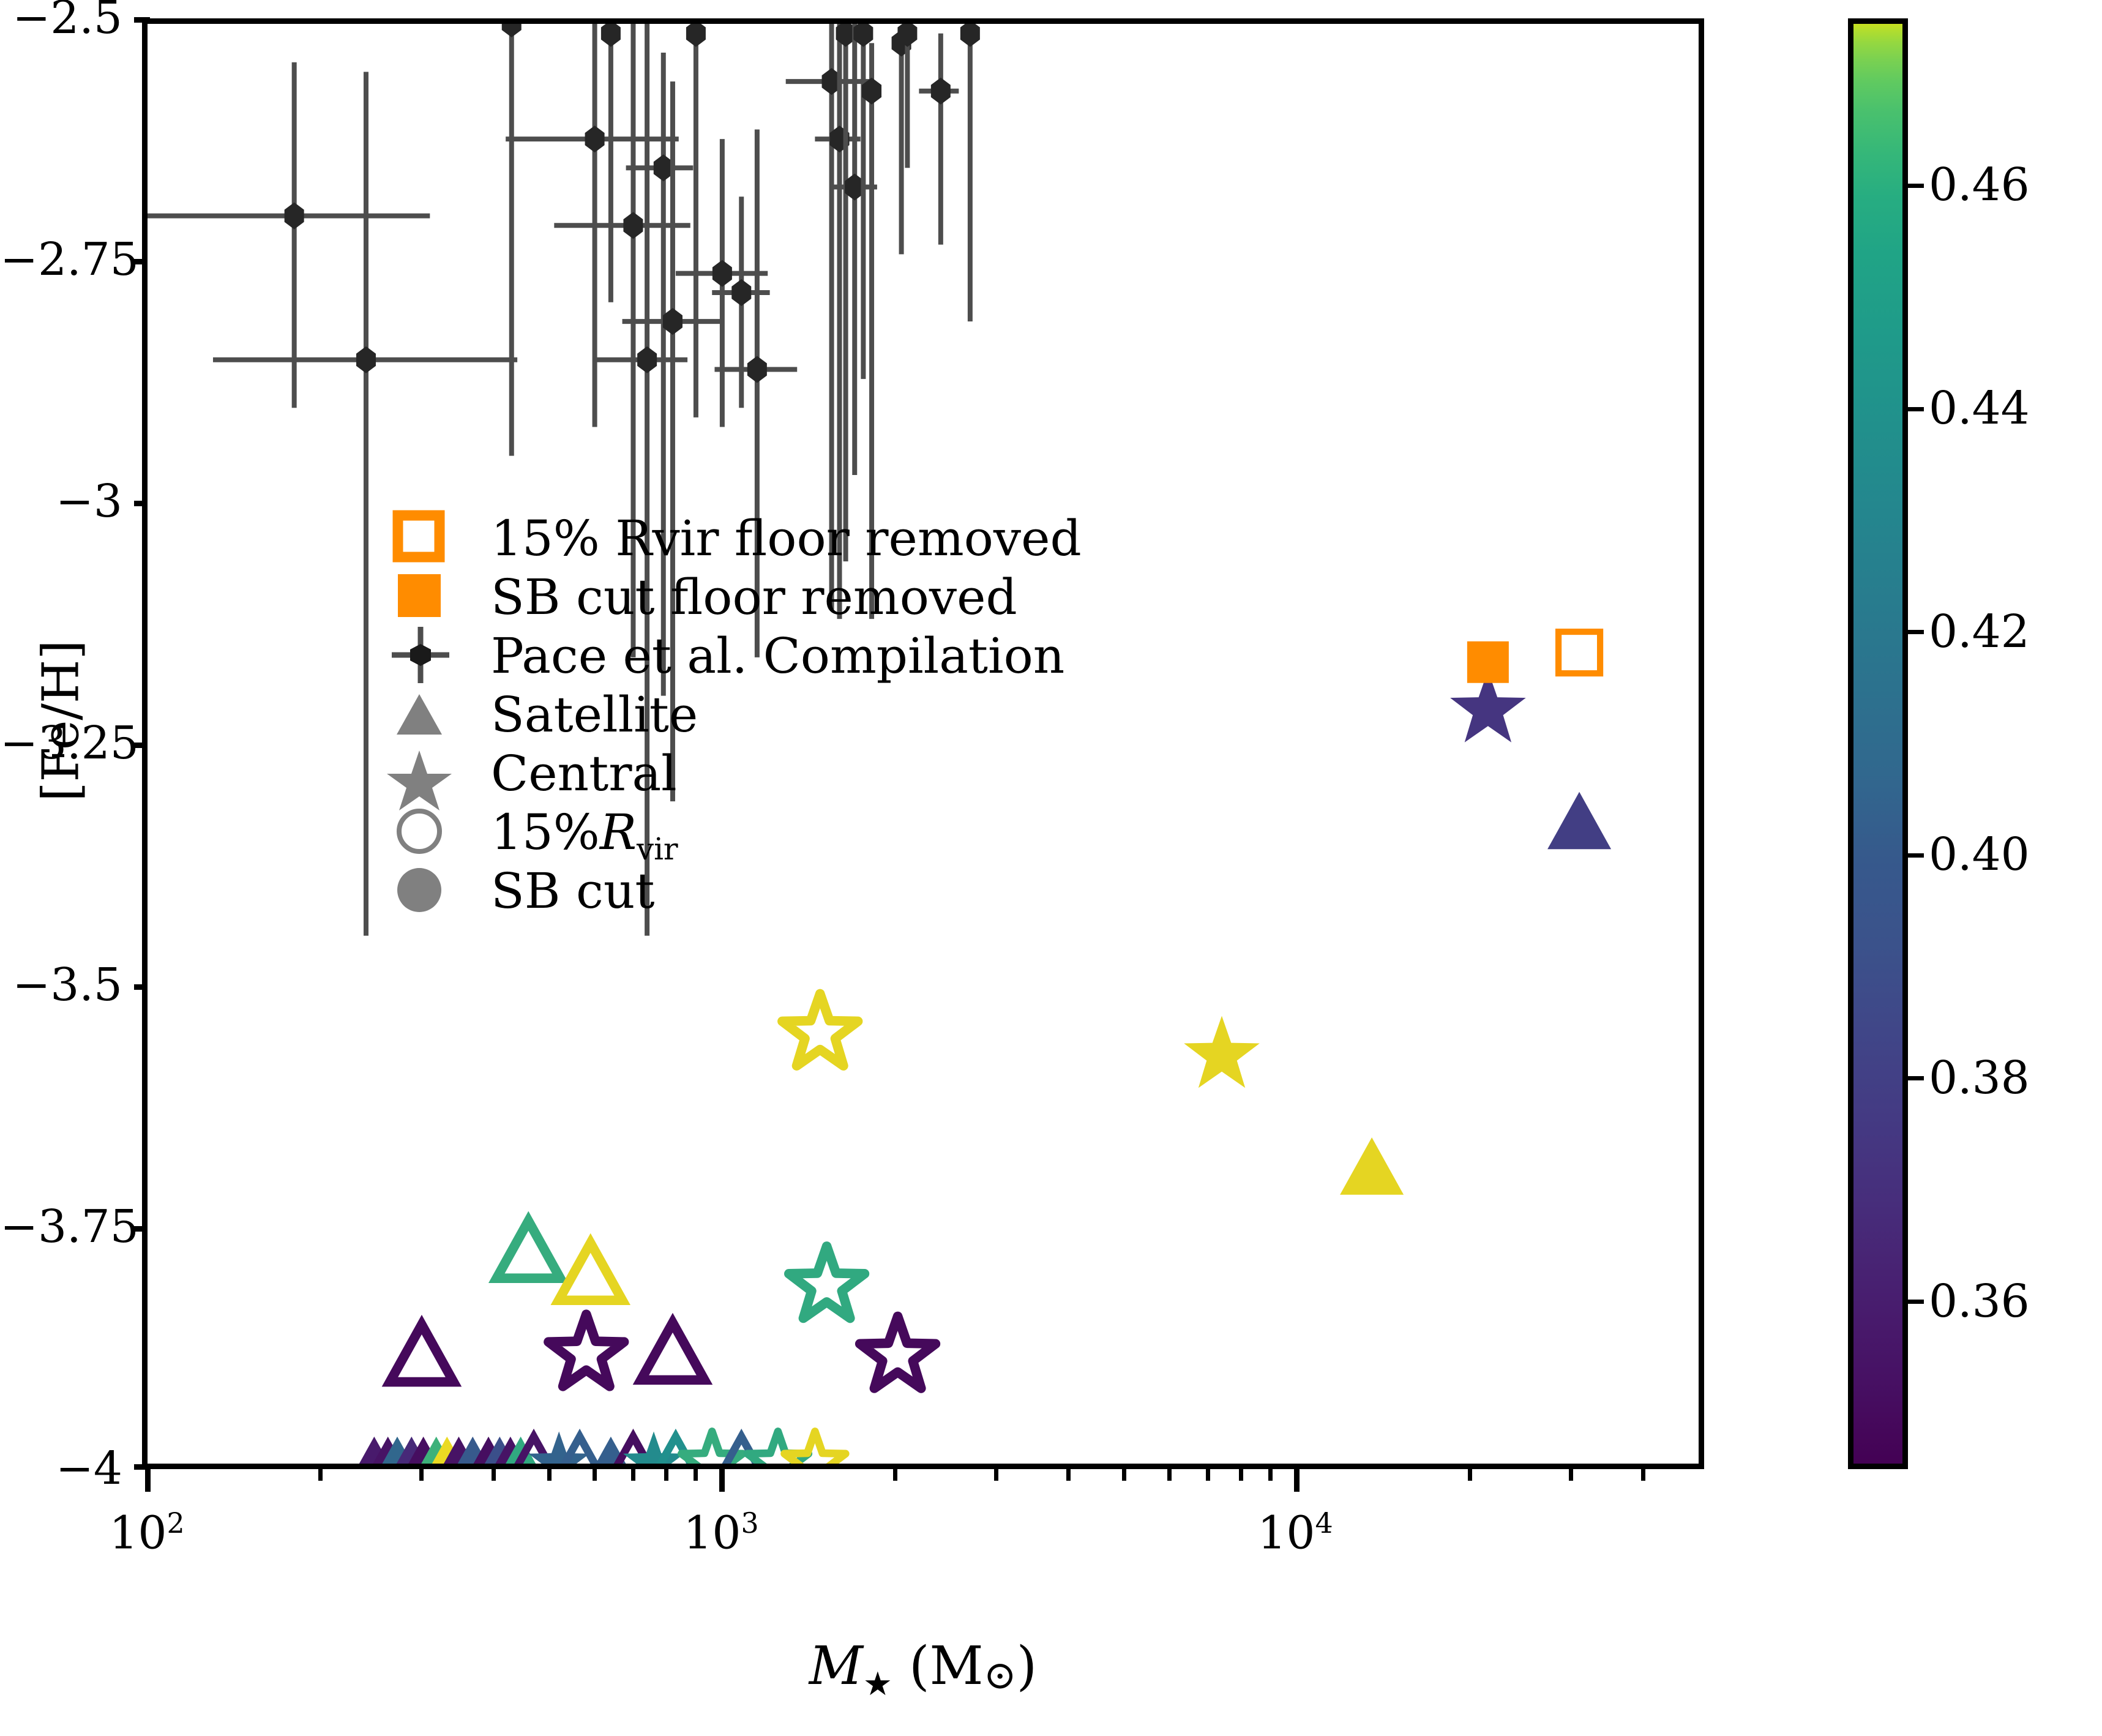 The height and width of the screenshot is (1736, 2102). What do you see at coordinates (1027, 1666) in the screenshot?
I see `x-axis-label-close: )` at bounding box center [1027, 1666].